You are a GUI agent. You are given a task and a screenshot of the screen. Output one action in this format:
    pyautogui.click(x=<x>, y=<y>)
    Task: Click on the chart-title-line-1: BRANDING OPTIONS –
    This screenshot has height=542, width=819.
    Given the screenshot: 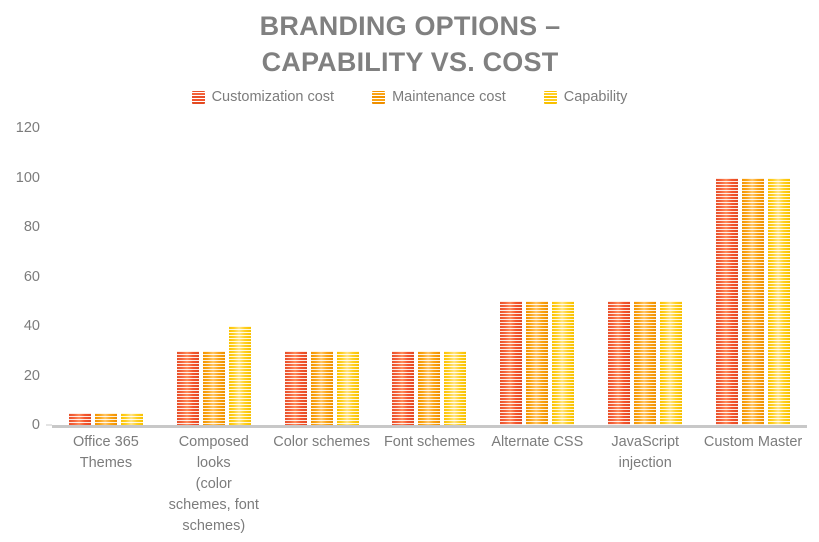 What is the action you would take?
    pyautogui.click(x=410, y=26)
    